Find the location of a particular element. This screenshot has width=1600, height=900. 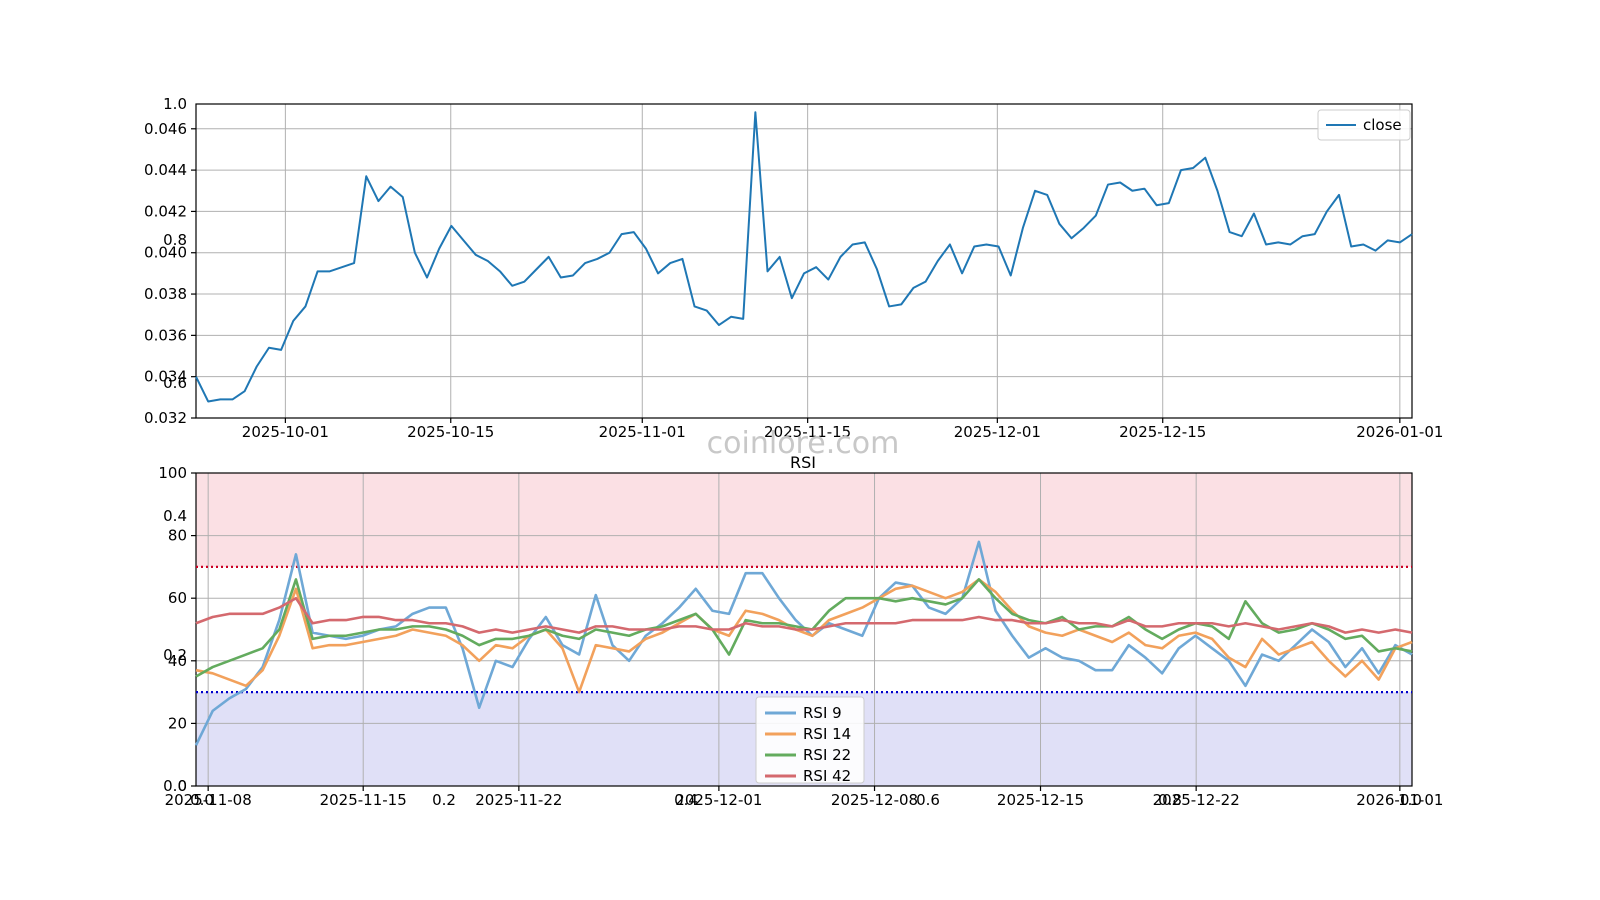

price-y-tick-label: 0.046 is located at coordinates (165, 129).